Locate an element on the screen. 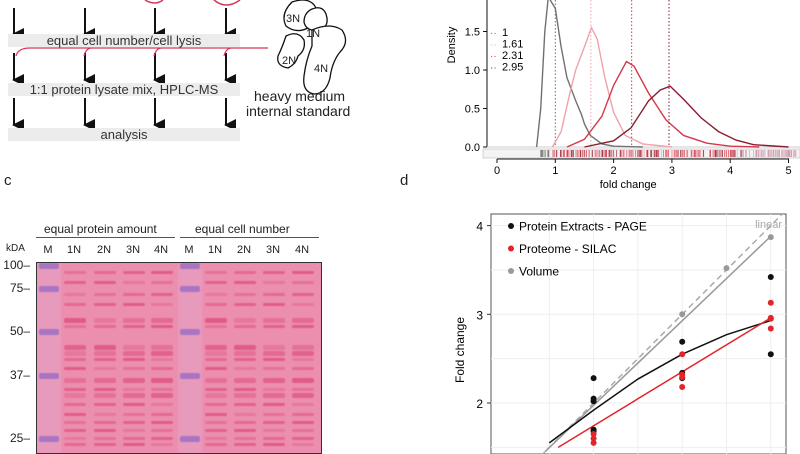 Image resolution: width=800 pixels, height=454 pixels. lane-label: M is located at coordinates (189, 250).